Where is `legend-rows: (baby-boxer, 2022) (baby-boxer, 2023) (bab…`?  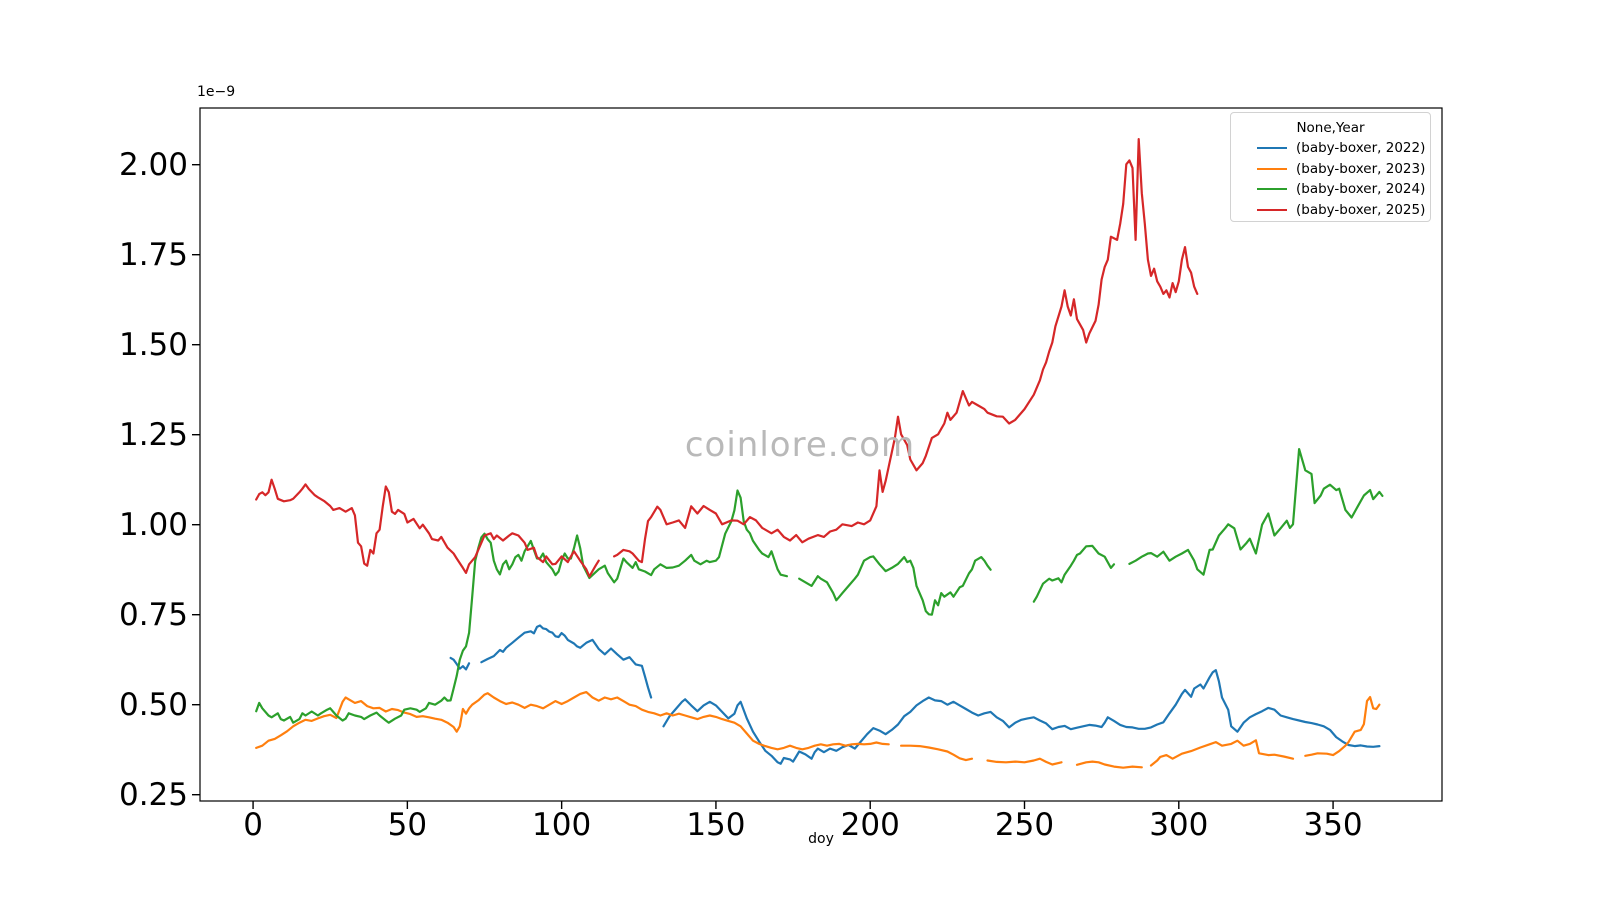
legend-rows: (baby-boxer, 2022) (baby-boxer, 2023) (bab… is located at coordinates (1330, 179).